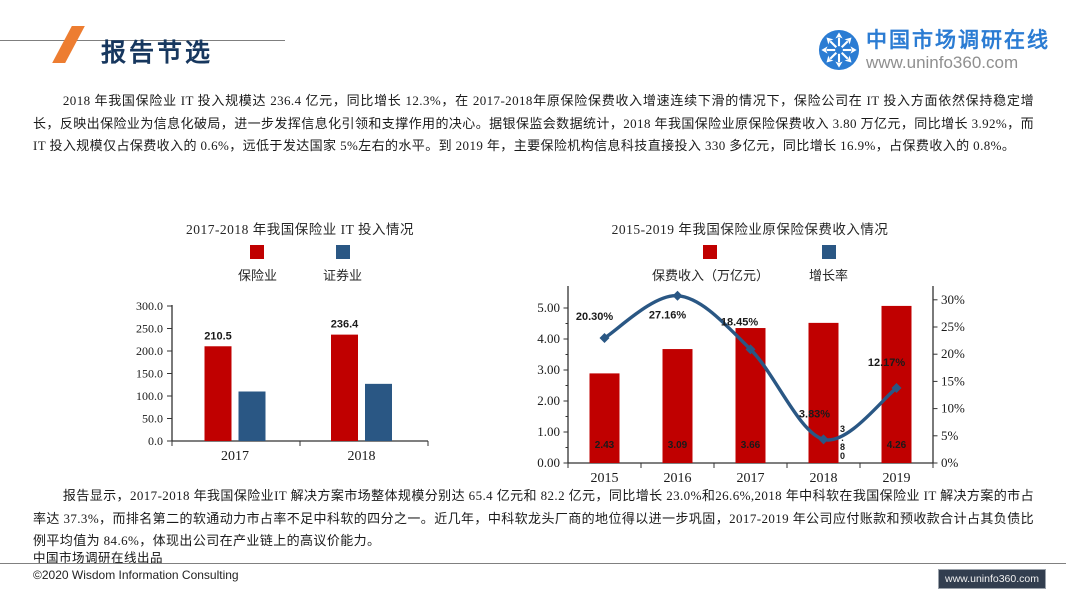  I want to click on legend-item: 保费收入（万亿元）, so click(710, 264).